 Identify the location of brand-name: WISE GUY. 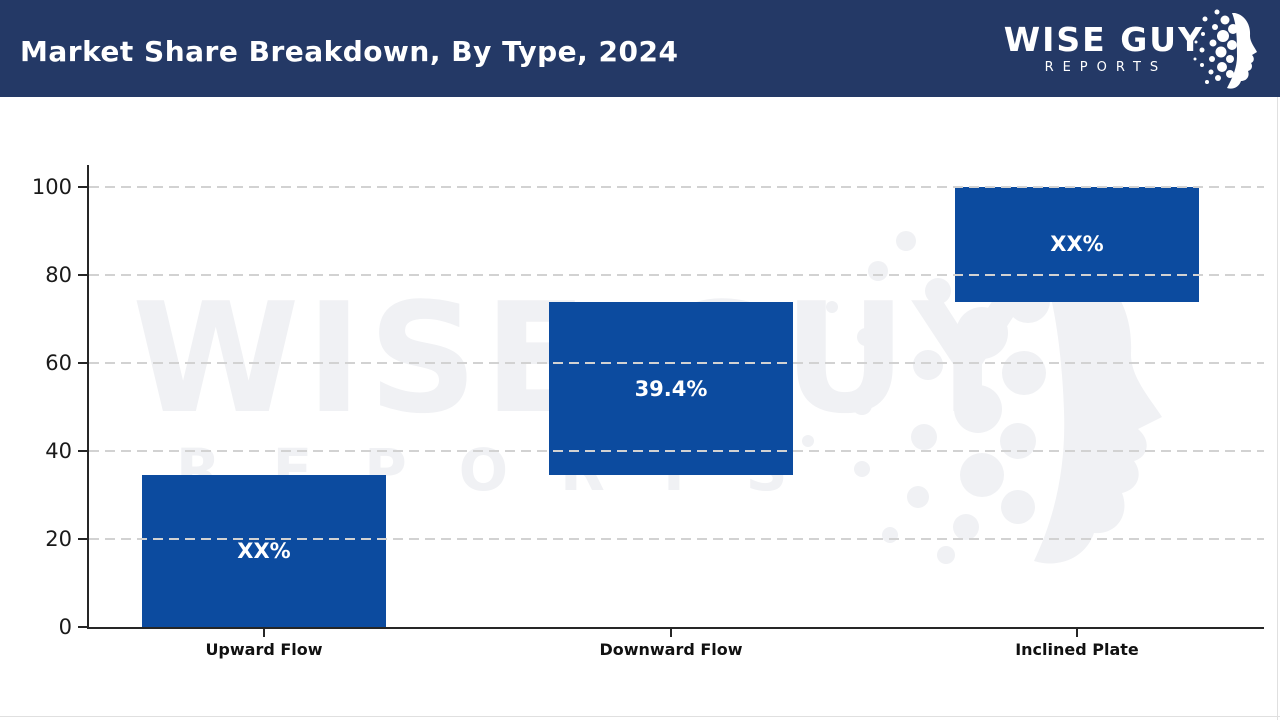
(1103, 39).